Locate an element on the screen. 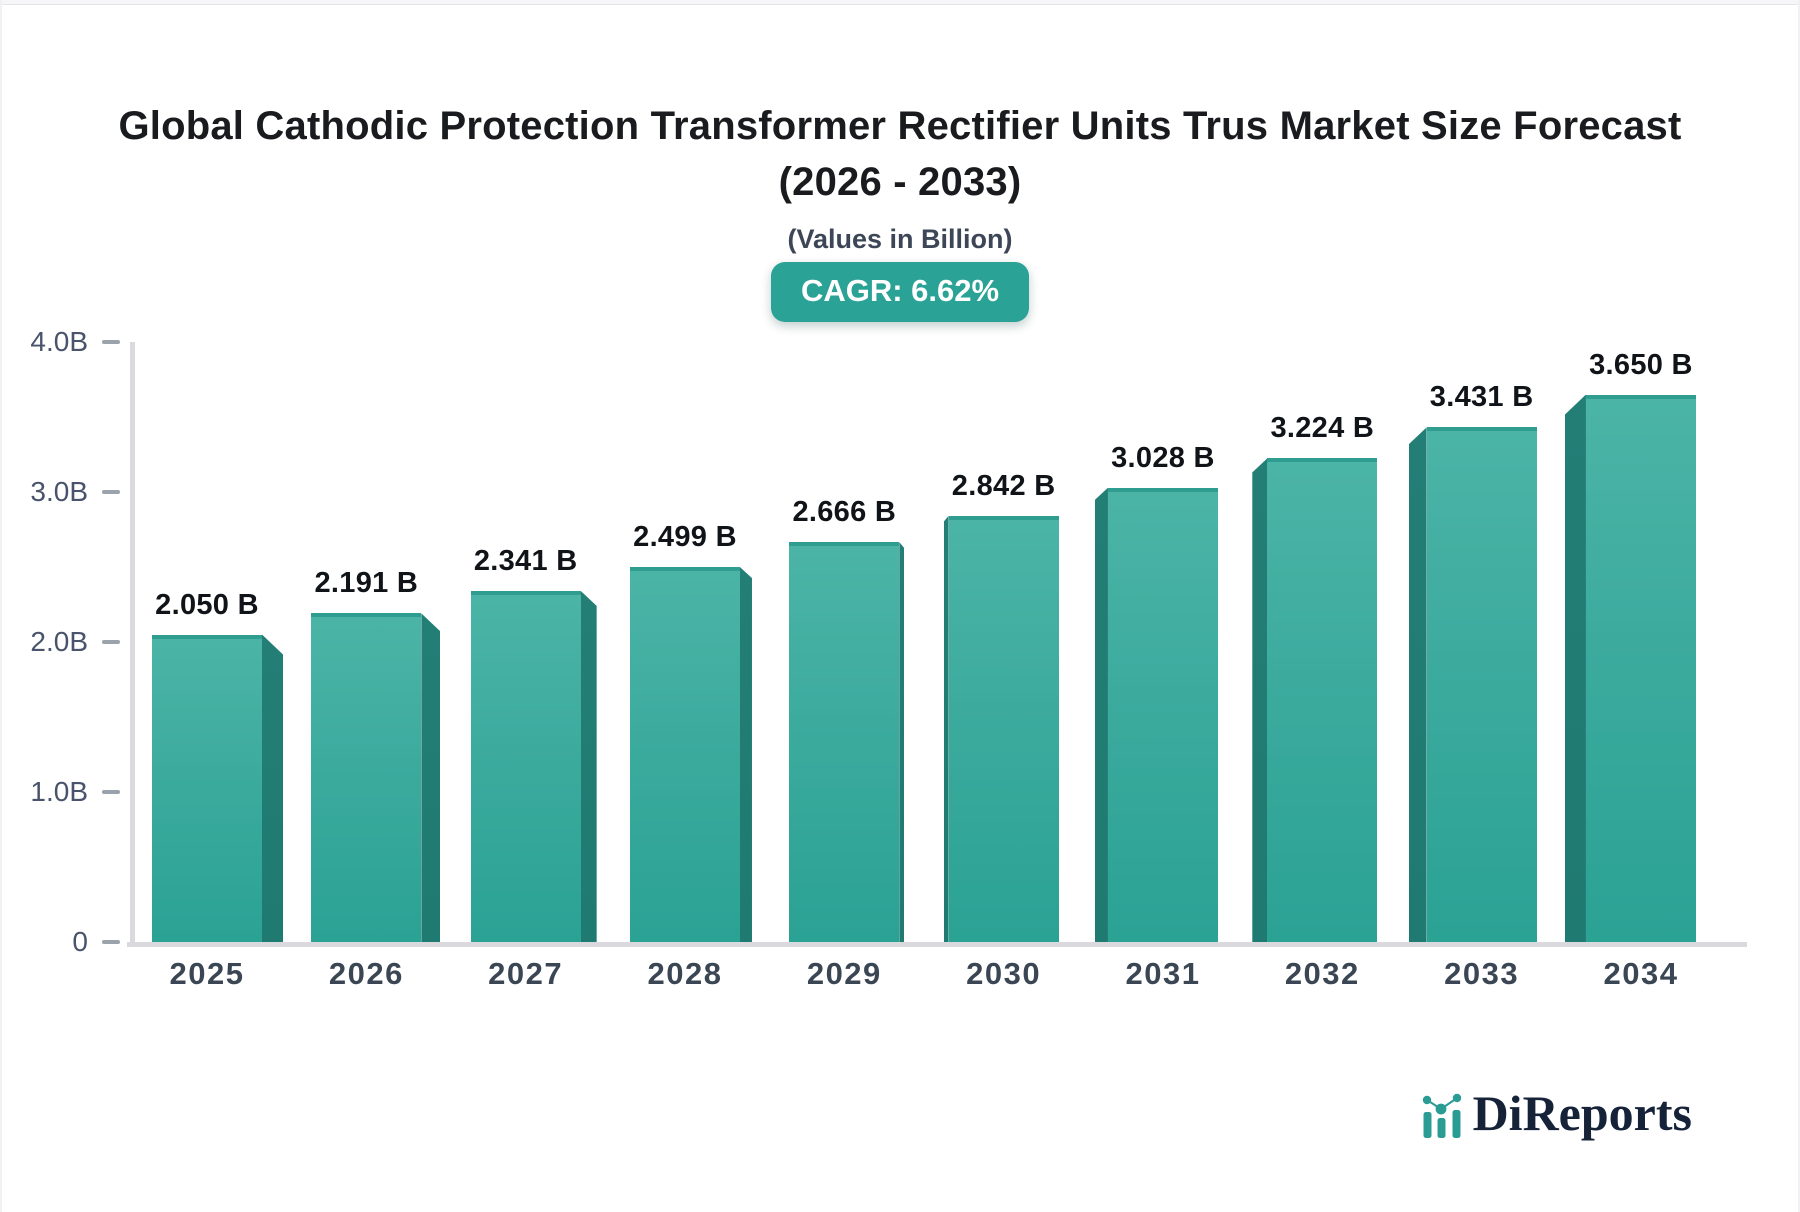 This screenshot has width=1800, height=1212. brand-logo: DiReports is located at coordinates (1556, 1111).